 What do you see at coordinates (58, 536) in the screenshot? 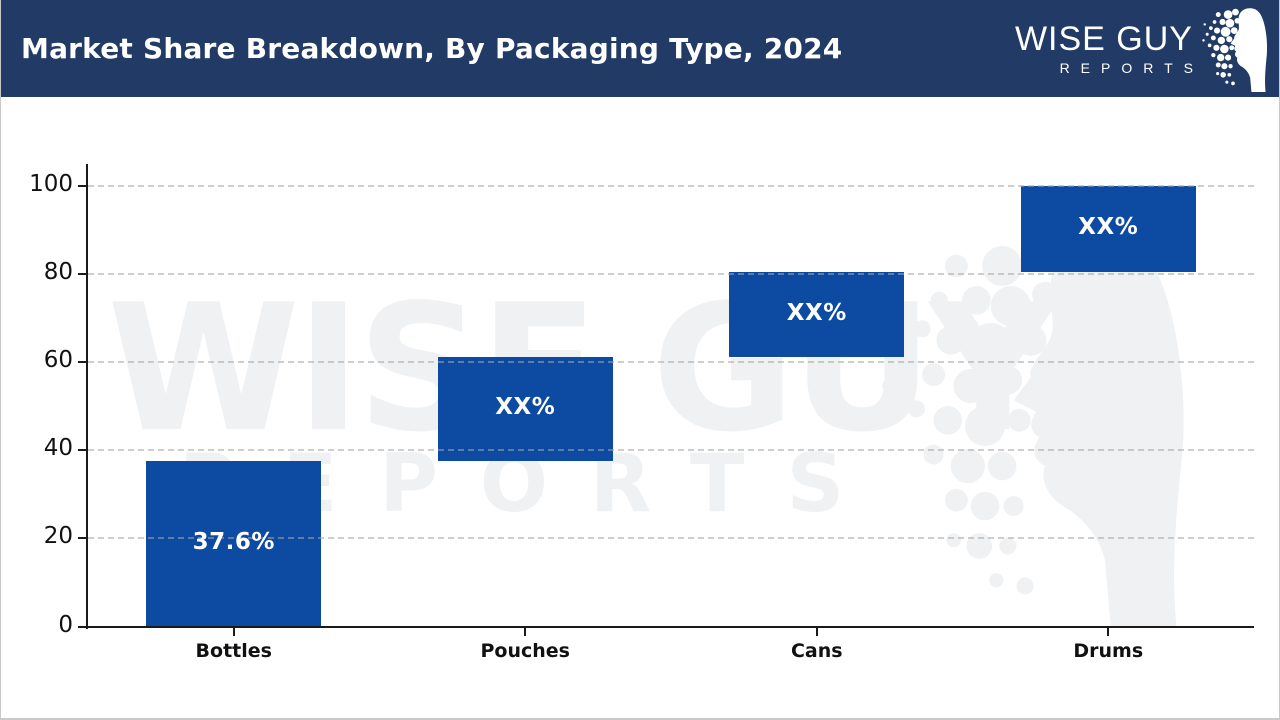
I see `y-tick-label-20: 20` at bounding box center [58, 536].